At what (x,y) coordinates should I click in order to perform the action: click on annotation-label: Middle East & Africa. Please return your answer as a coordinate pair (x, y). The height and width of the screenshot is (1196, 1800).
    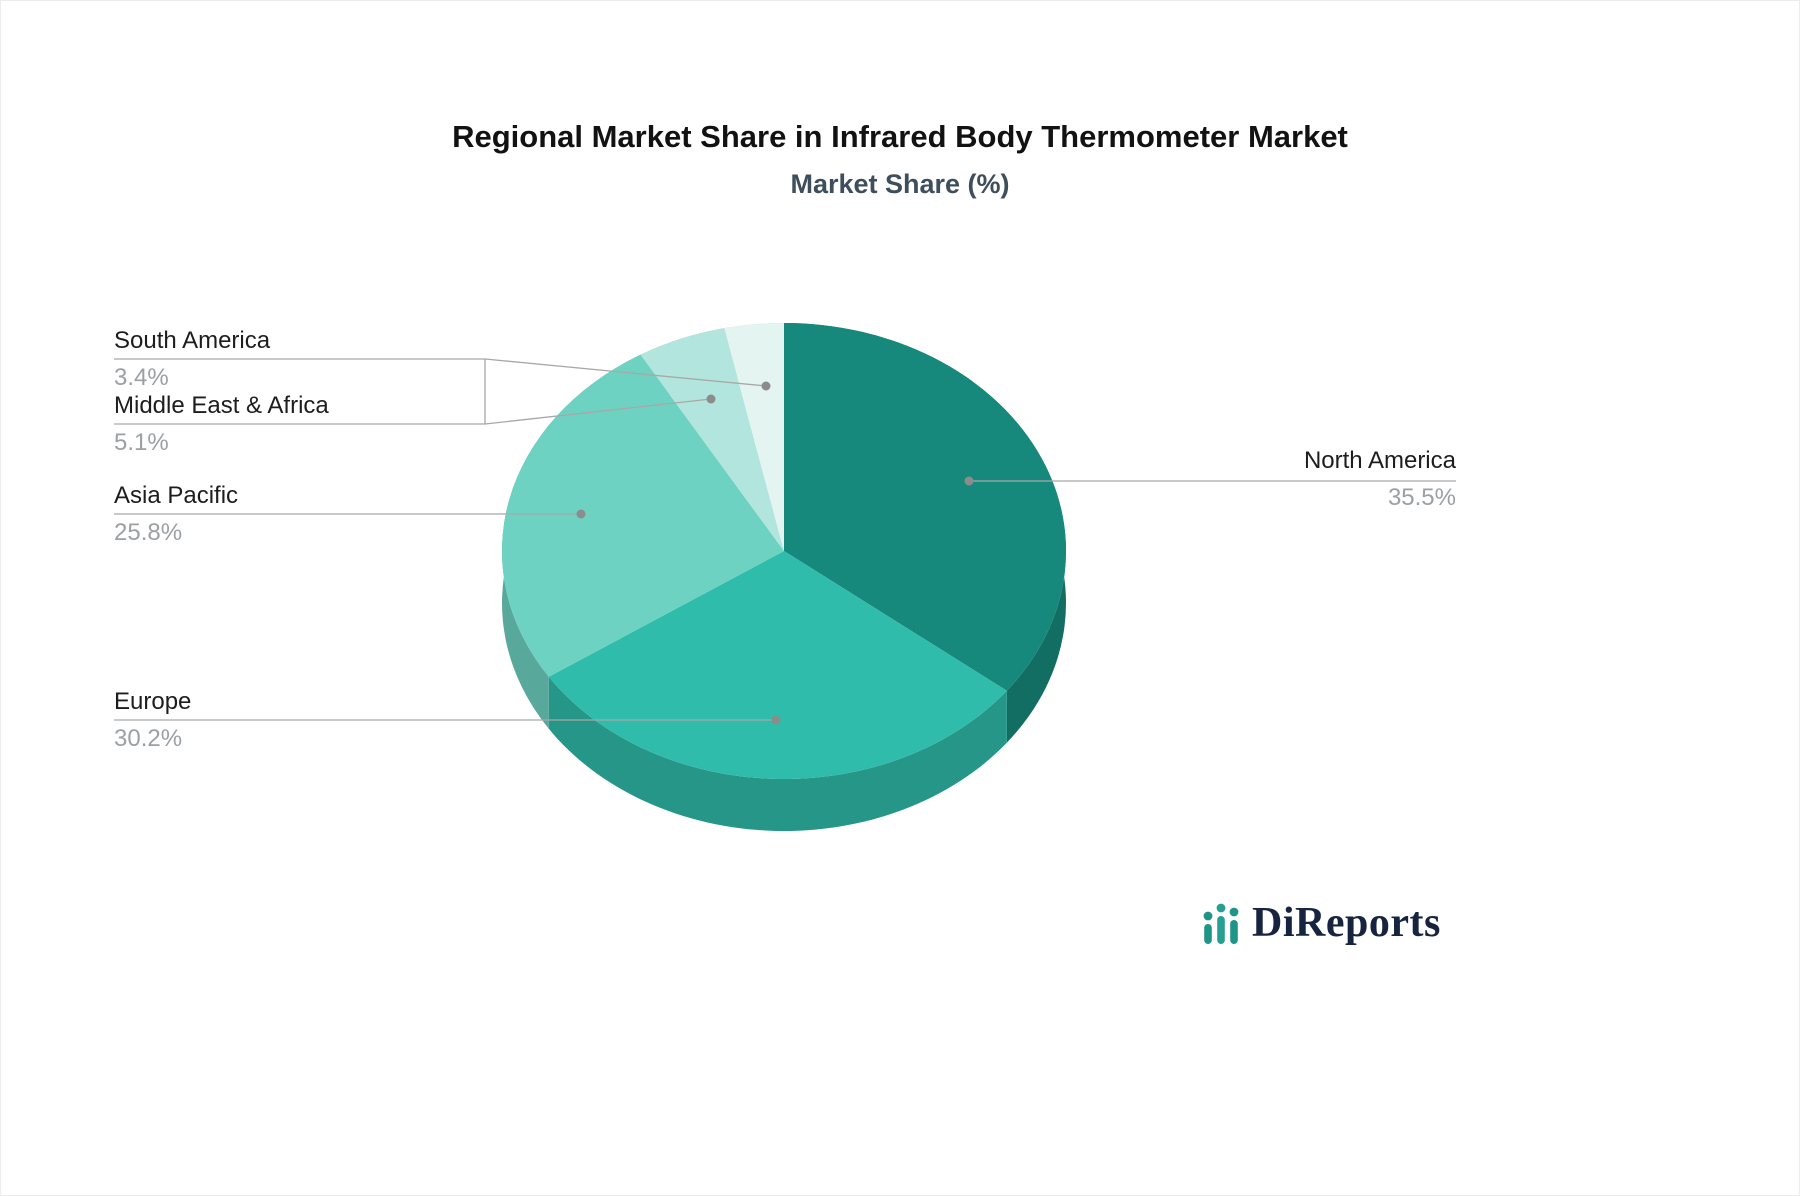
    Looking at the image, I should click on (221, 405).